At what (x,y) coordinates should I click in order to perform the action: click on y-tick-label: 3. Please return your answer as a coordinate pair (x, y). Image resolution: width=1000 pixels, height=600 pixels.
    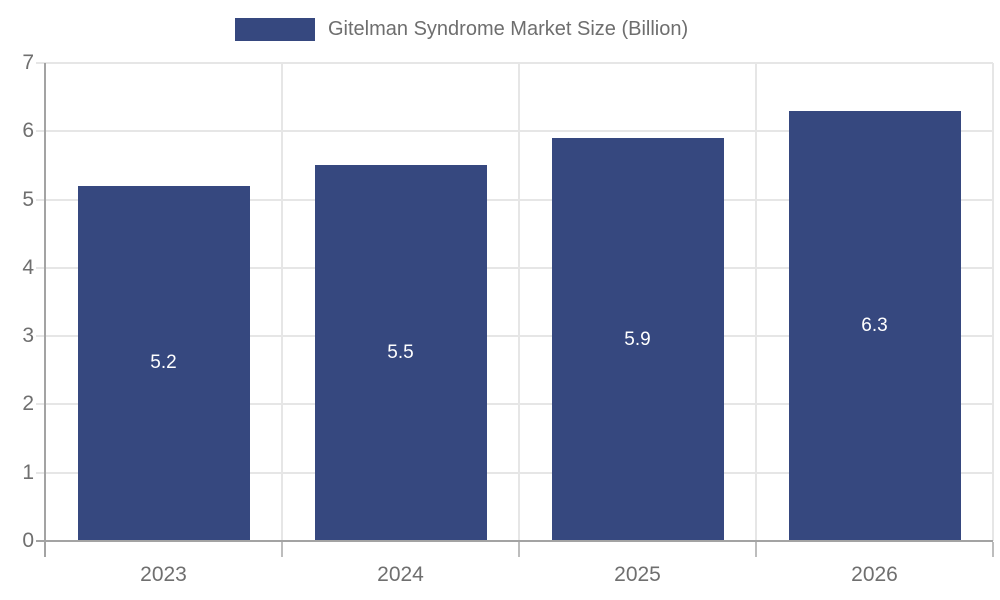
    Looking at the image, I should click on (28, 336).